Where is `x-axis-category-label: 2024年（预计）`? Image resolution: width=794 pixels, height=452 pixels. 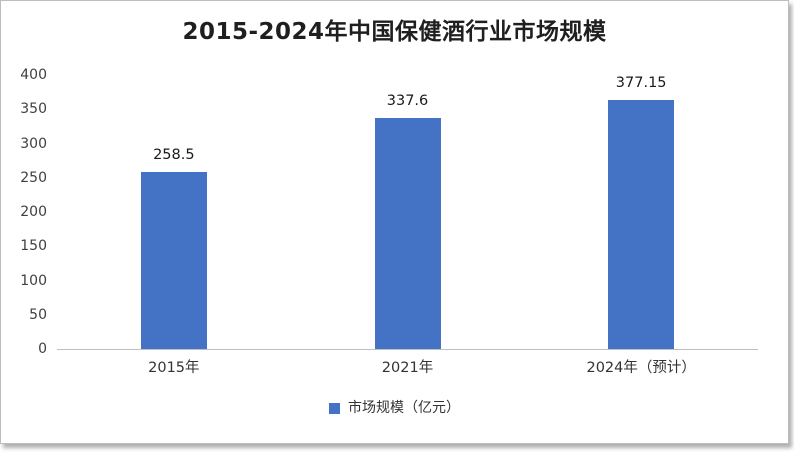
x-axis-category-label: 2024年（预计） is located at coordinates (641, 368).